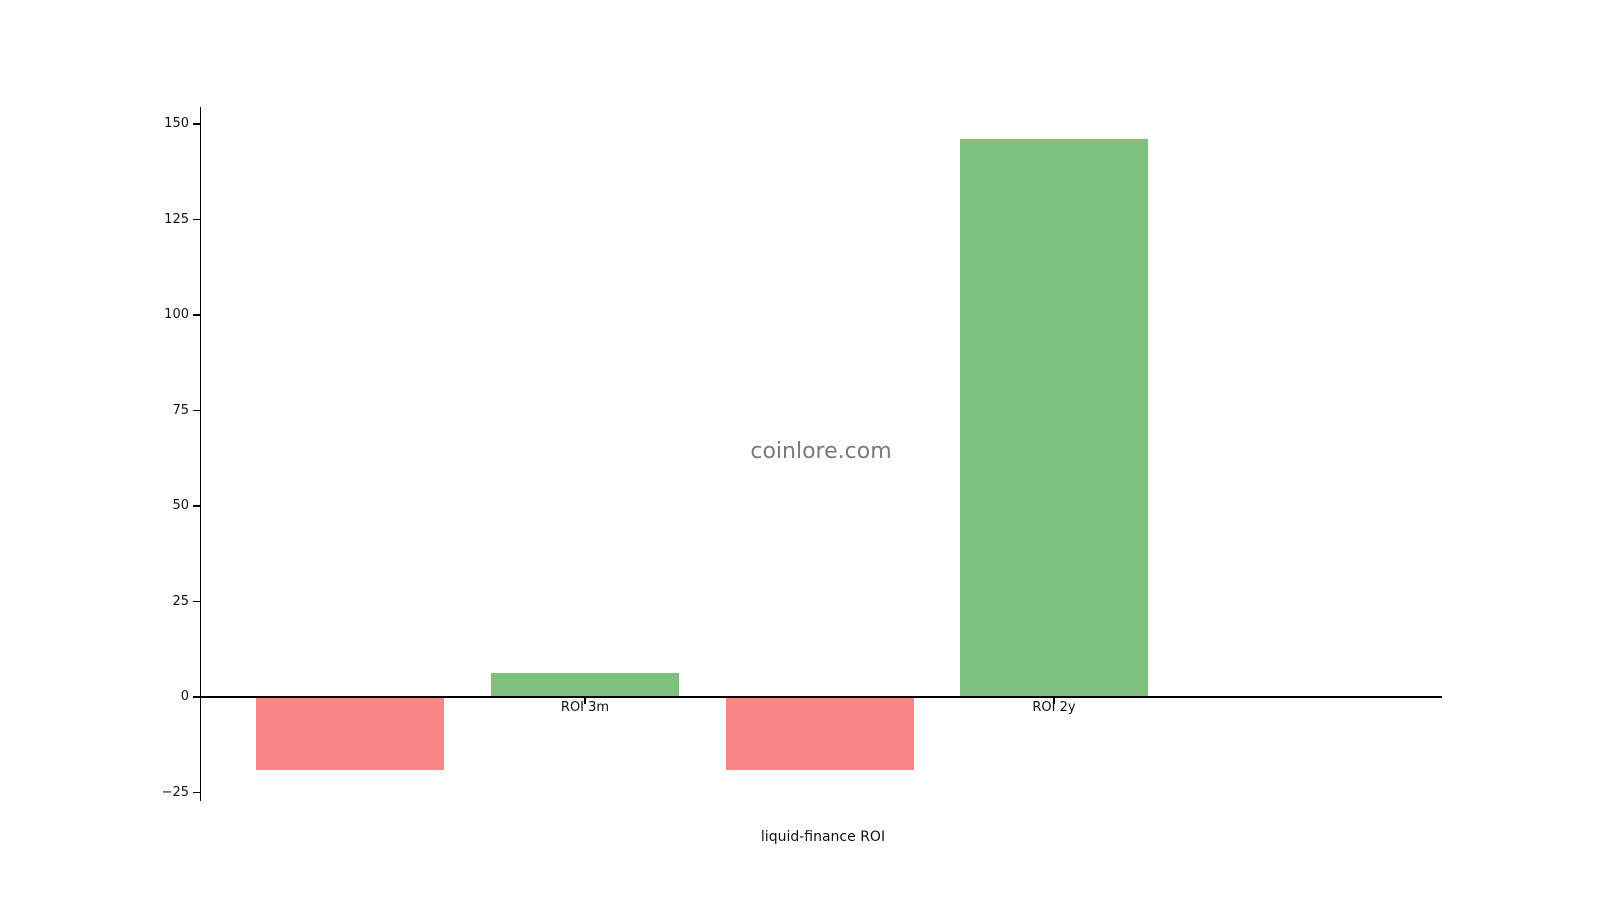  What do you see at coordinates (821, 451) in the screenshot?
I see `watermark: coinlore.com` at bounding box center [821, 451].